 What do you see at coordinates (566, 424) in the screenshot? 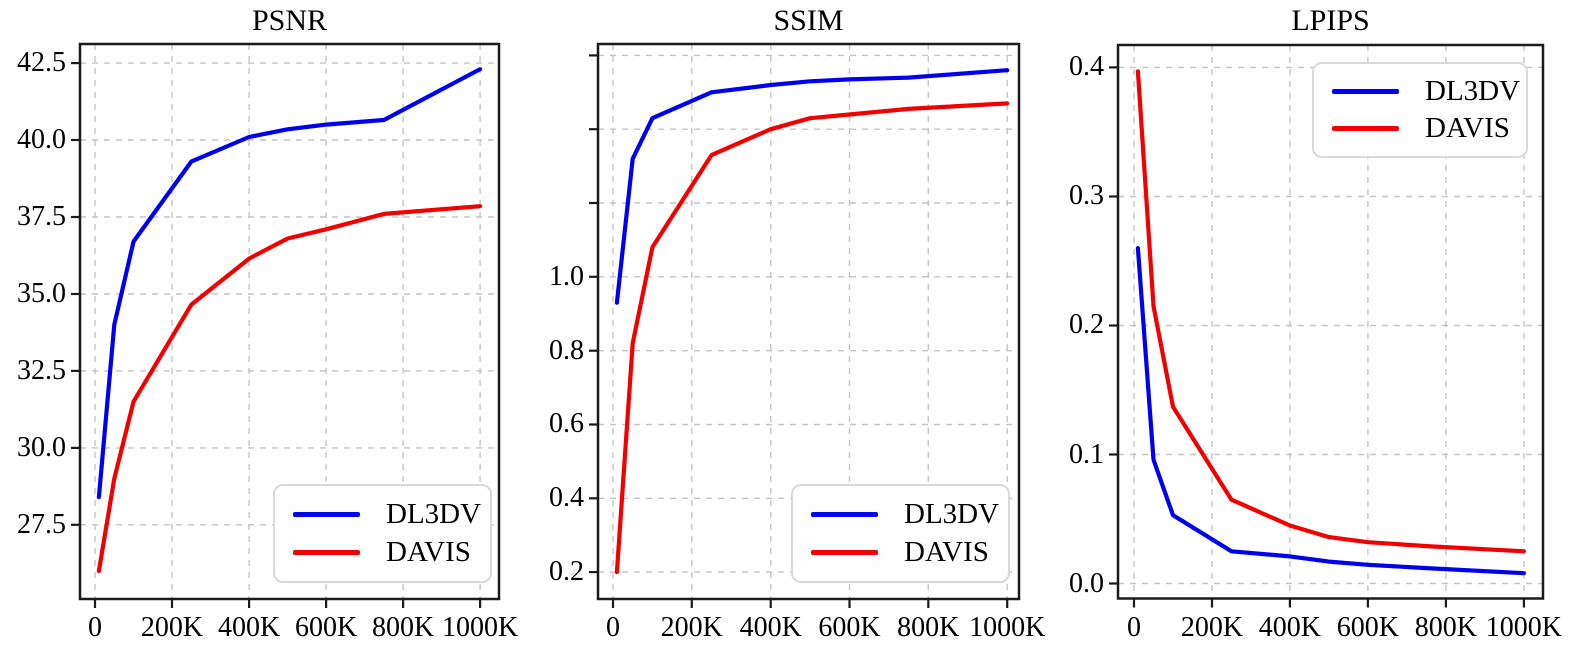
I see `y-tick-label: 0.6` at bounding box center [566, 424].